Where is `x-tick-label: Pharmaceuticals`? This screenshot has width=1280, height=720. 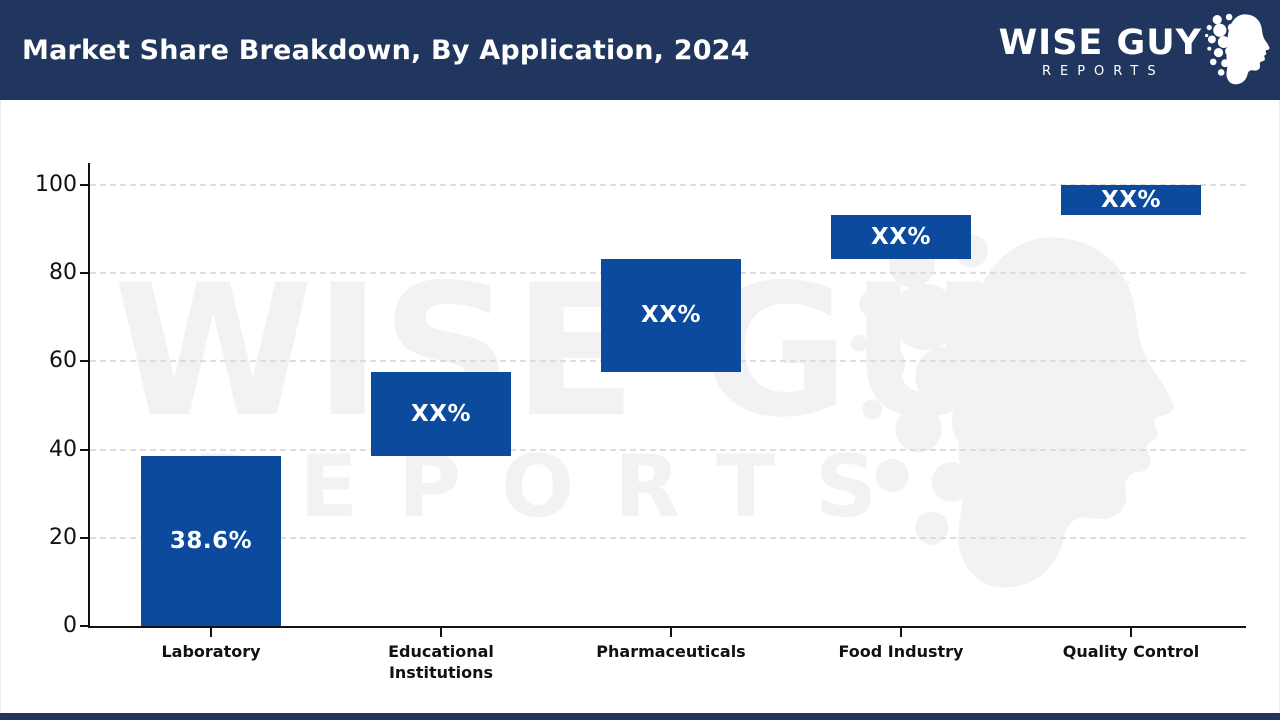 x-tick-label: Pharmaceuticals is located at coordinates (671, 651).